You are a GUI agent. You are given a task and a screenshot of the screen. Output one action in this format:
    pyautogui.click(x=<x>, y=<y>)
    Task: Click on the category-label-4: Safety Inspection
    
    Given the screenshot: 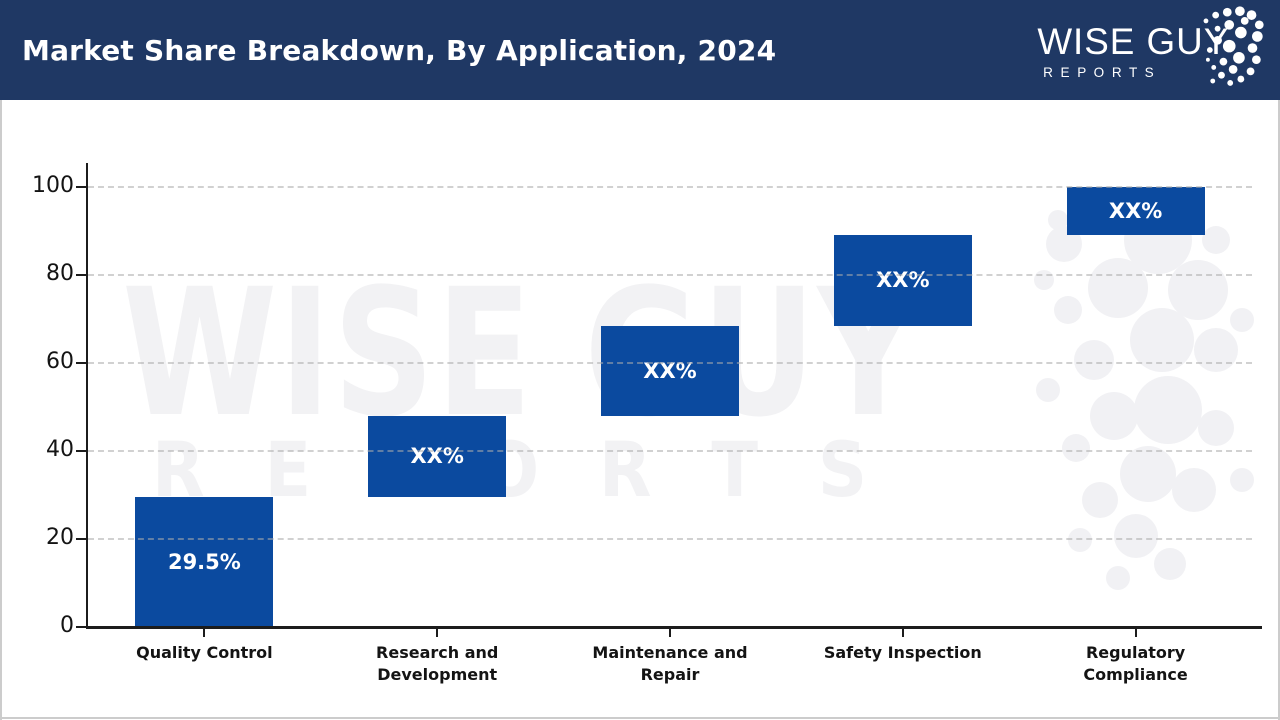 What is the action you would take?
    pyautogui.click(x=903, y=653)
    